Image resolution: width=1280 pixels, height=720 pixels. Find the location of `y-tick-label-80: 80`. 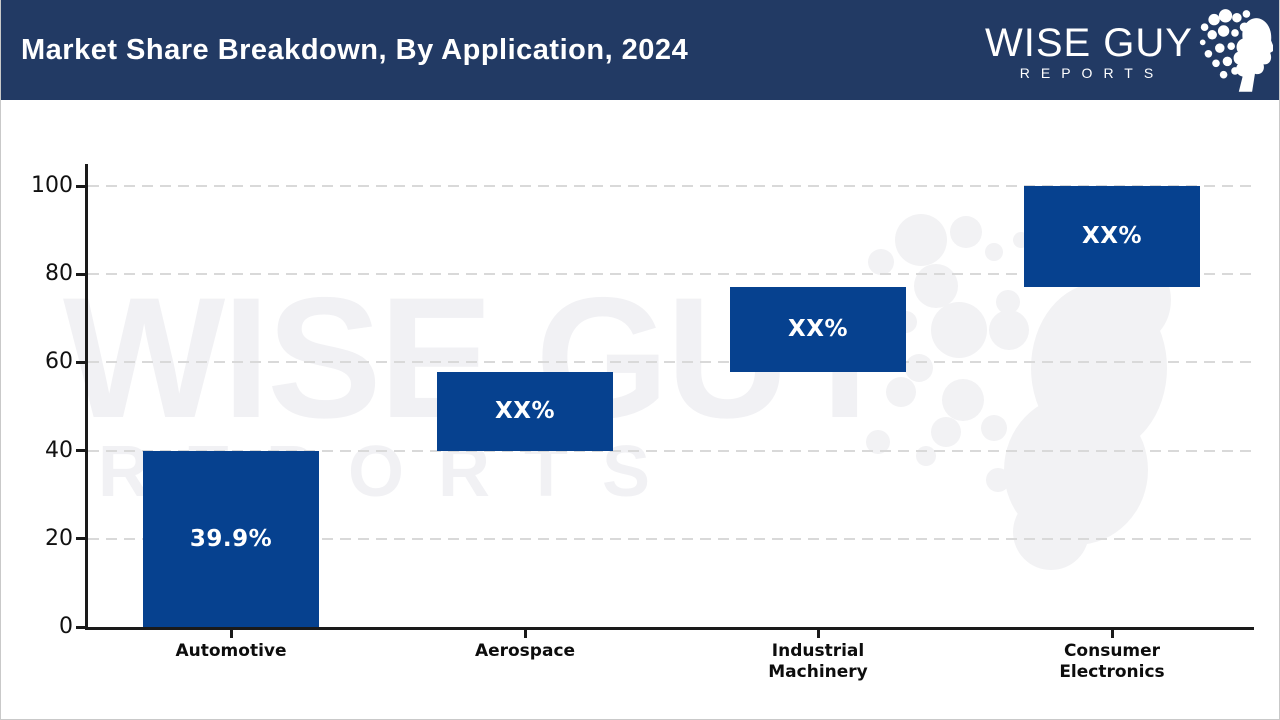

y-tick-label-80: 80 is located at coordinates (59, 274).